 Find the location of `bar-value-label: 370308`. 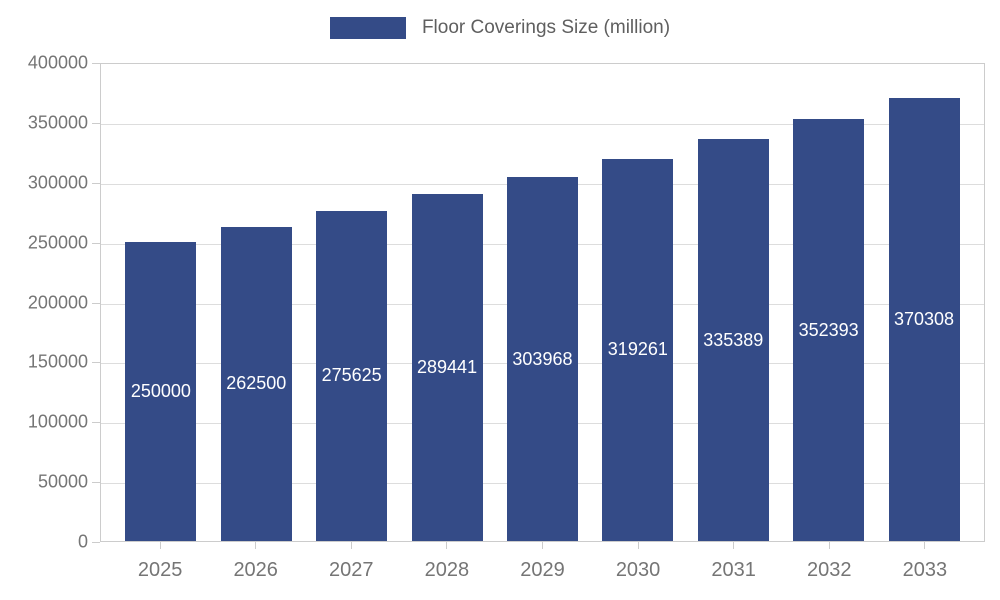

bar-value-label: 370308 is located at coordinates (924, 318).